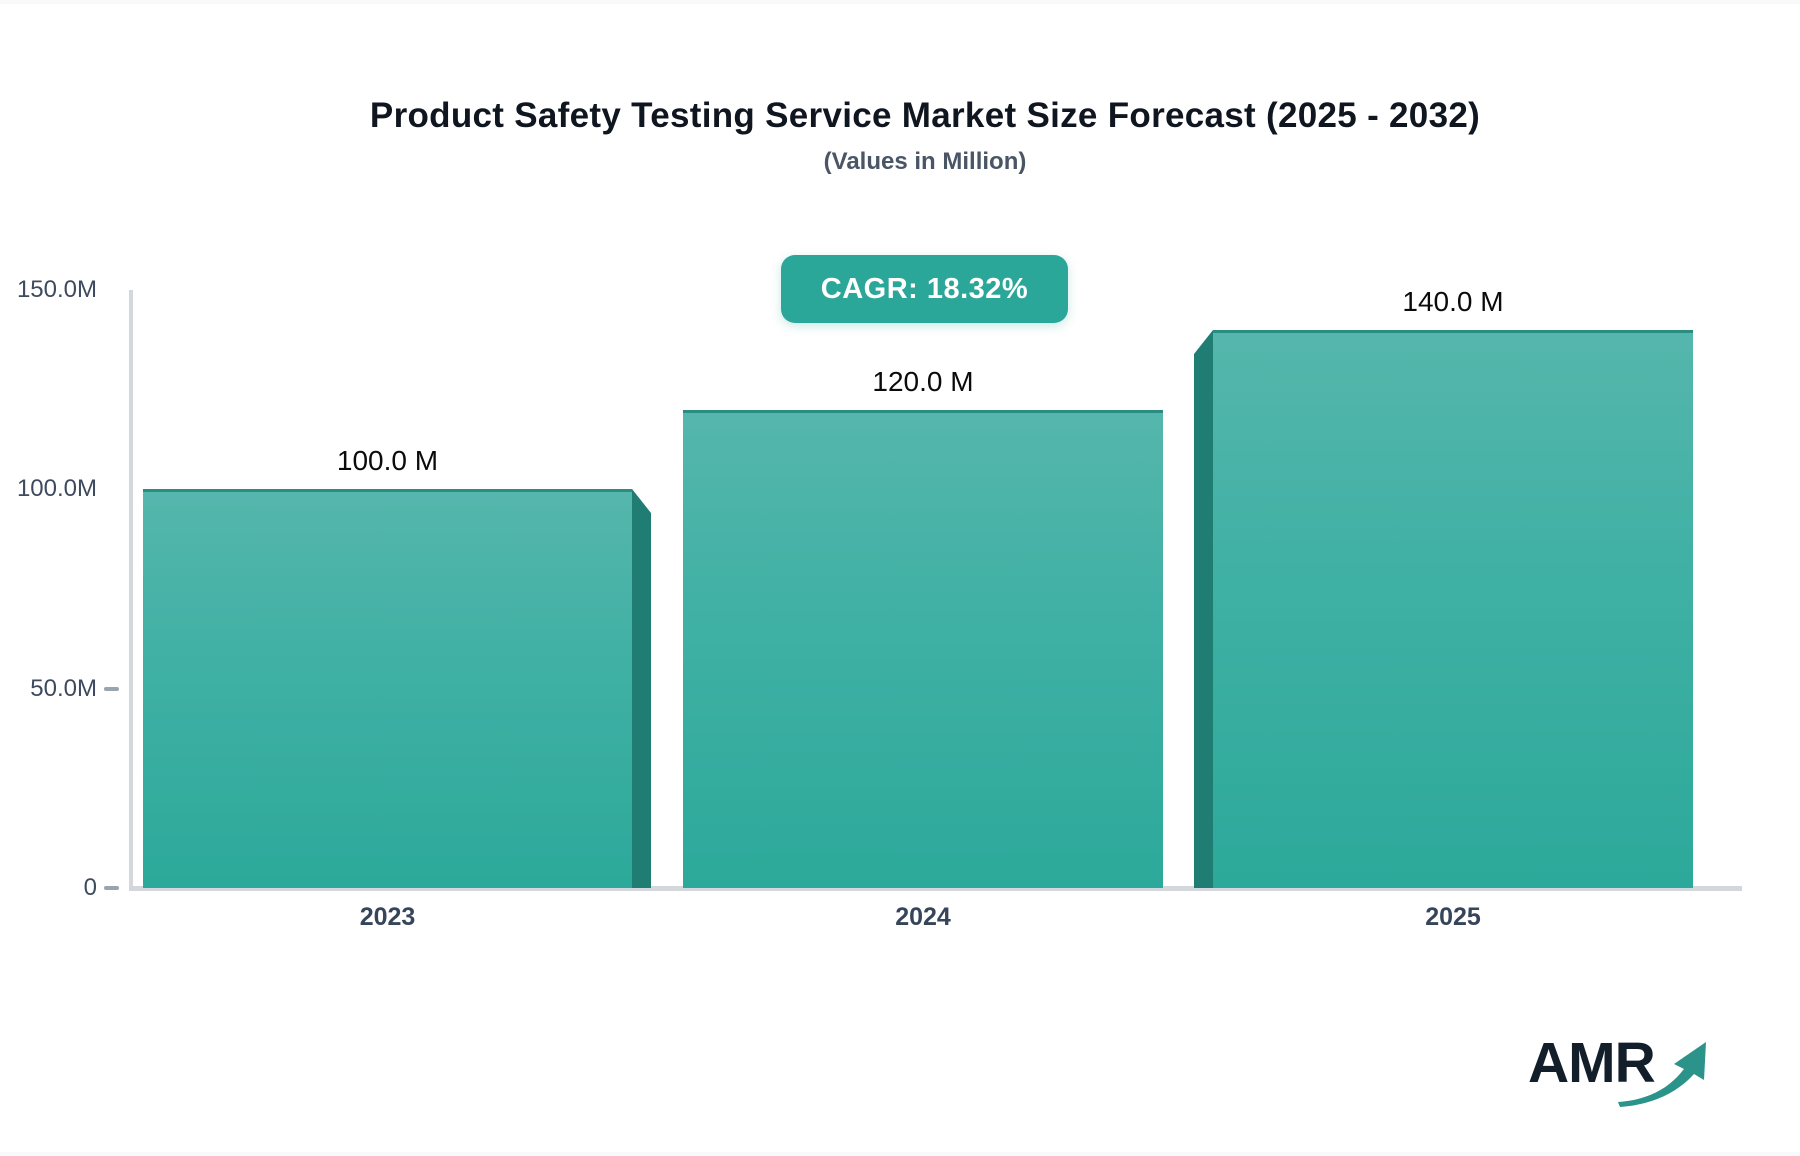 This screenshot has height=1156, width=1800. Describe the element at coordinates (1453, 301) in the screenshot. I see `value-label-2025: 140.0 M` at that location.